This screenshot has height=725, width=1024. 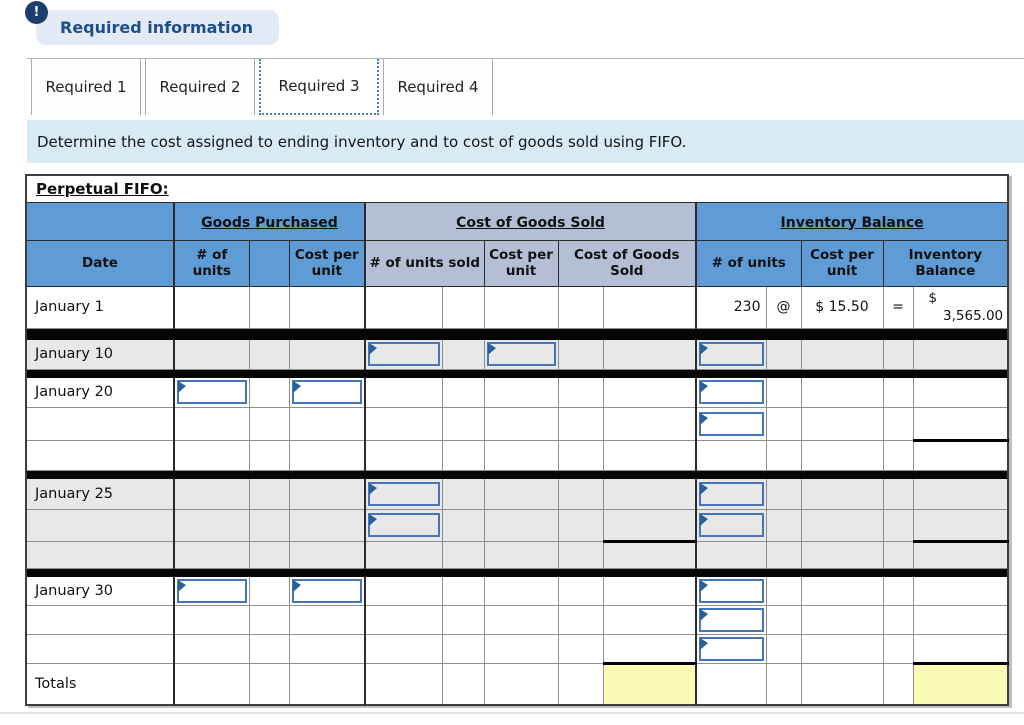 What do you see at coordinates (842, 307) in the screenshot?
I see `jan1-cost-per-unit: $ 15.50` at bounding box center [842, 307].